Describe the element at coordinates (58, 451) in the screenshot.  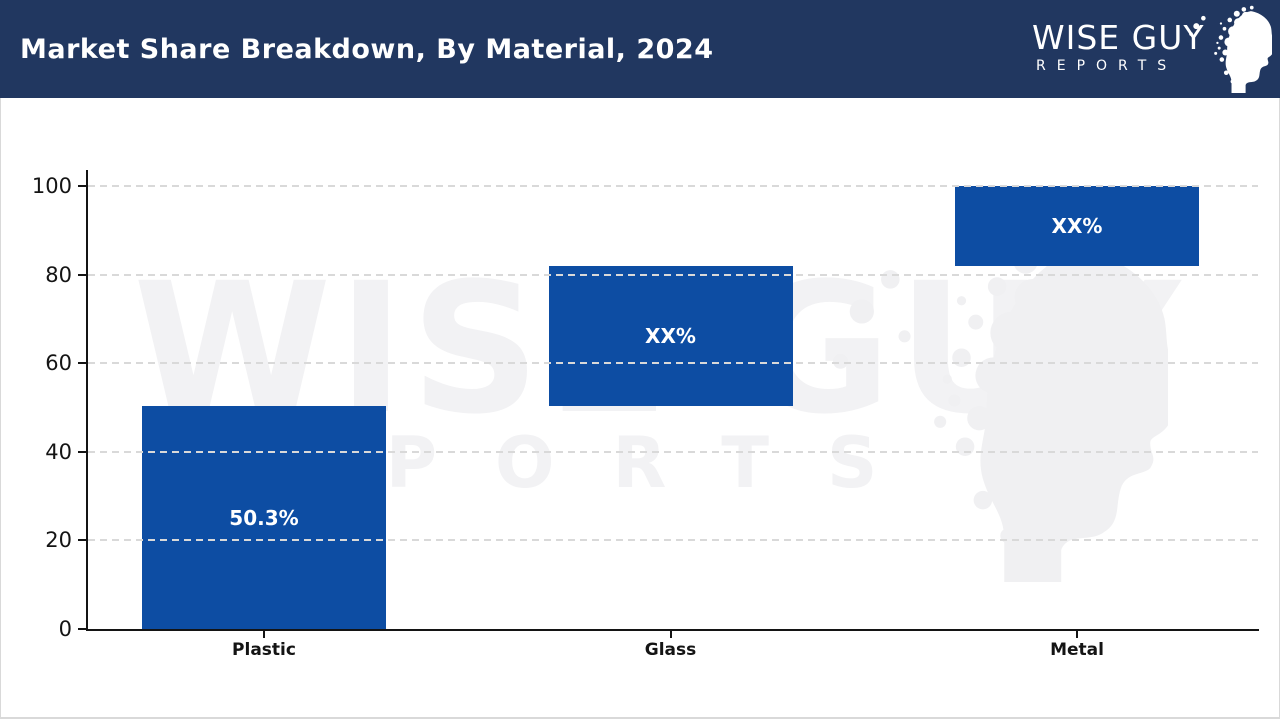
I see `y-axis-tick-label: 40` at that location.